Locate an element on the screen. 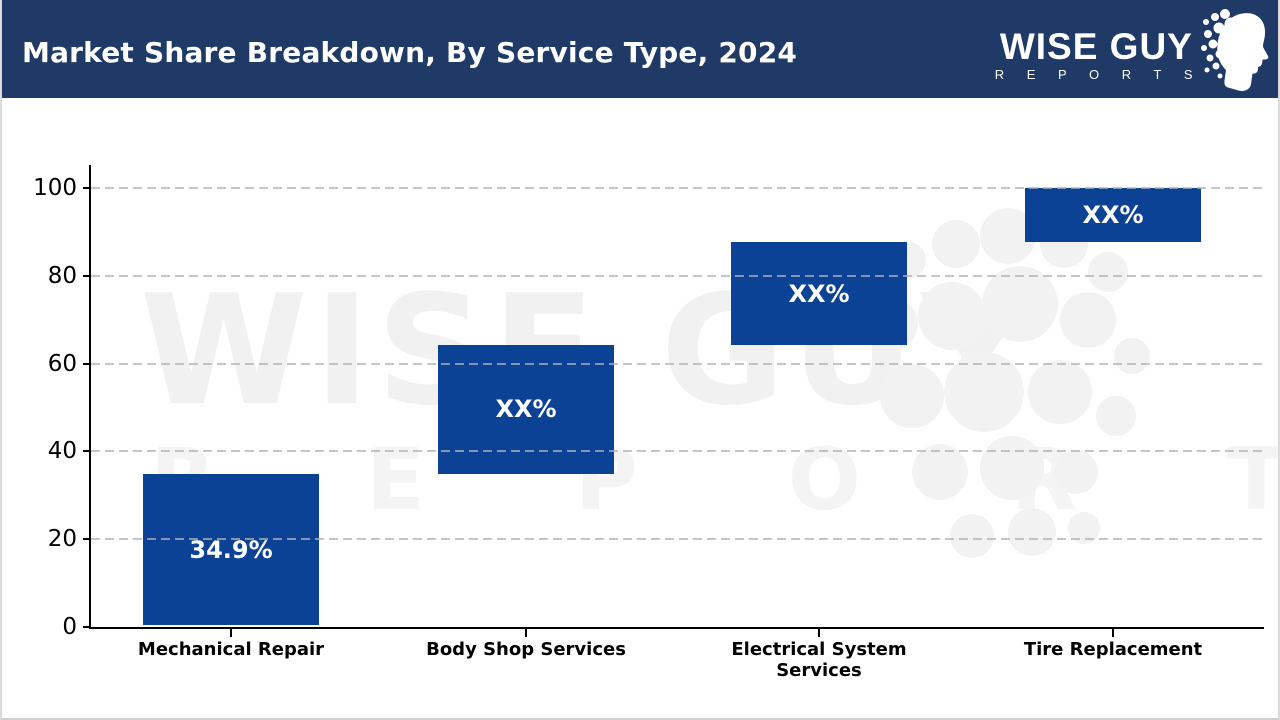 This screenshot has height=720, width=1280. category-label: Mechanical Repair is located at coordinates (231, 649).